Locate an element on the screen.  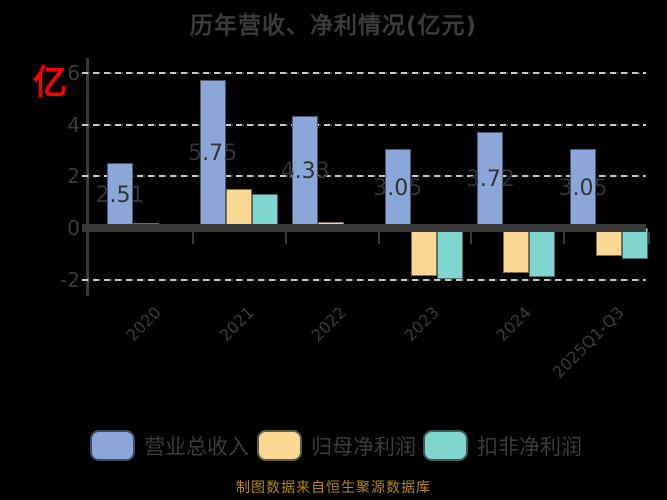
legend-label-net-profit: 归母净利润 is located at coordinates (363, 446).